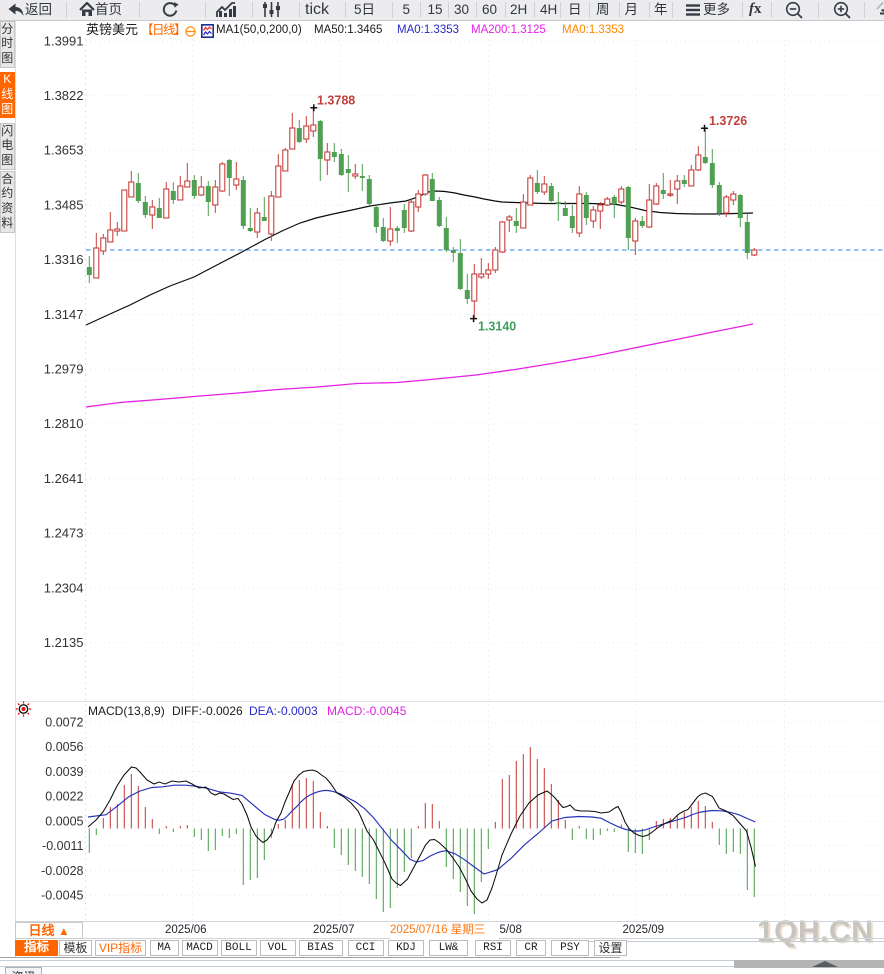 Image resolution: width=884 pixels, height=974 pixels. What do you see at coordinates (64, 478) in the screenshot?
I see `svg-text: 1.2641` at bounding box center [64, 478].